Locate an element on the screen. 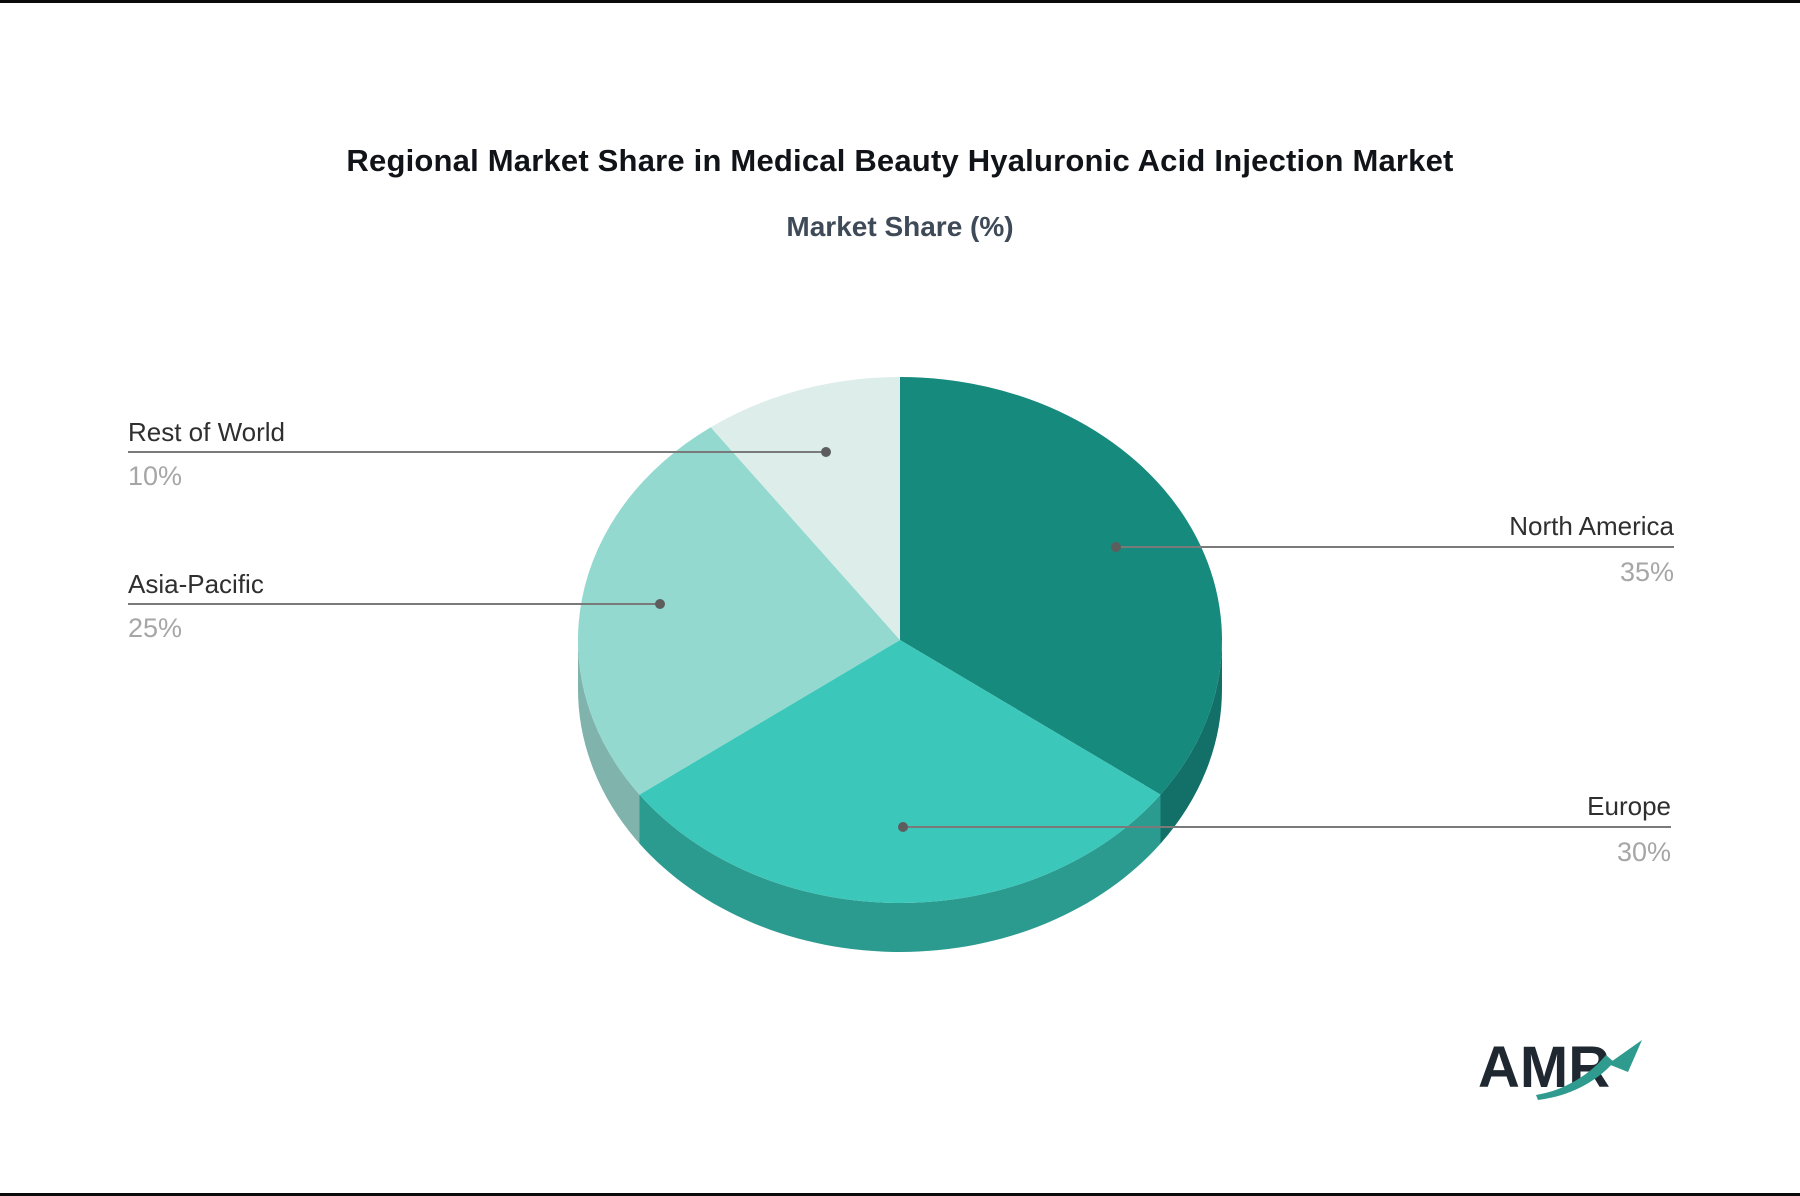 The width and height of the screenshot is (1800, 1196). pie-slice-north-america is located at coordinates (1061, 586).